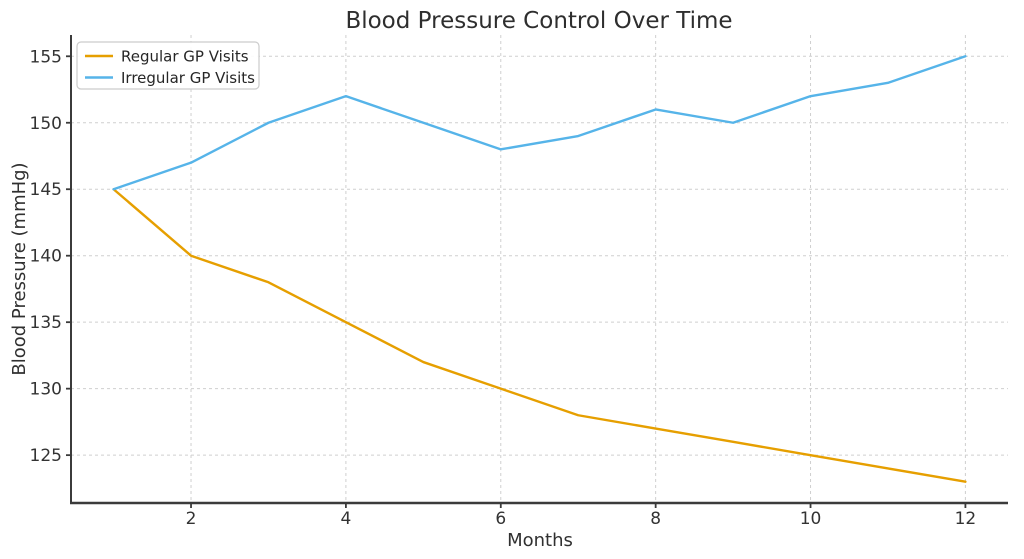 The height and width of the screenshot is (559, 1024). I want to click on y-tick-label: 135, so click(46, 323).